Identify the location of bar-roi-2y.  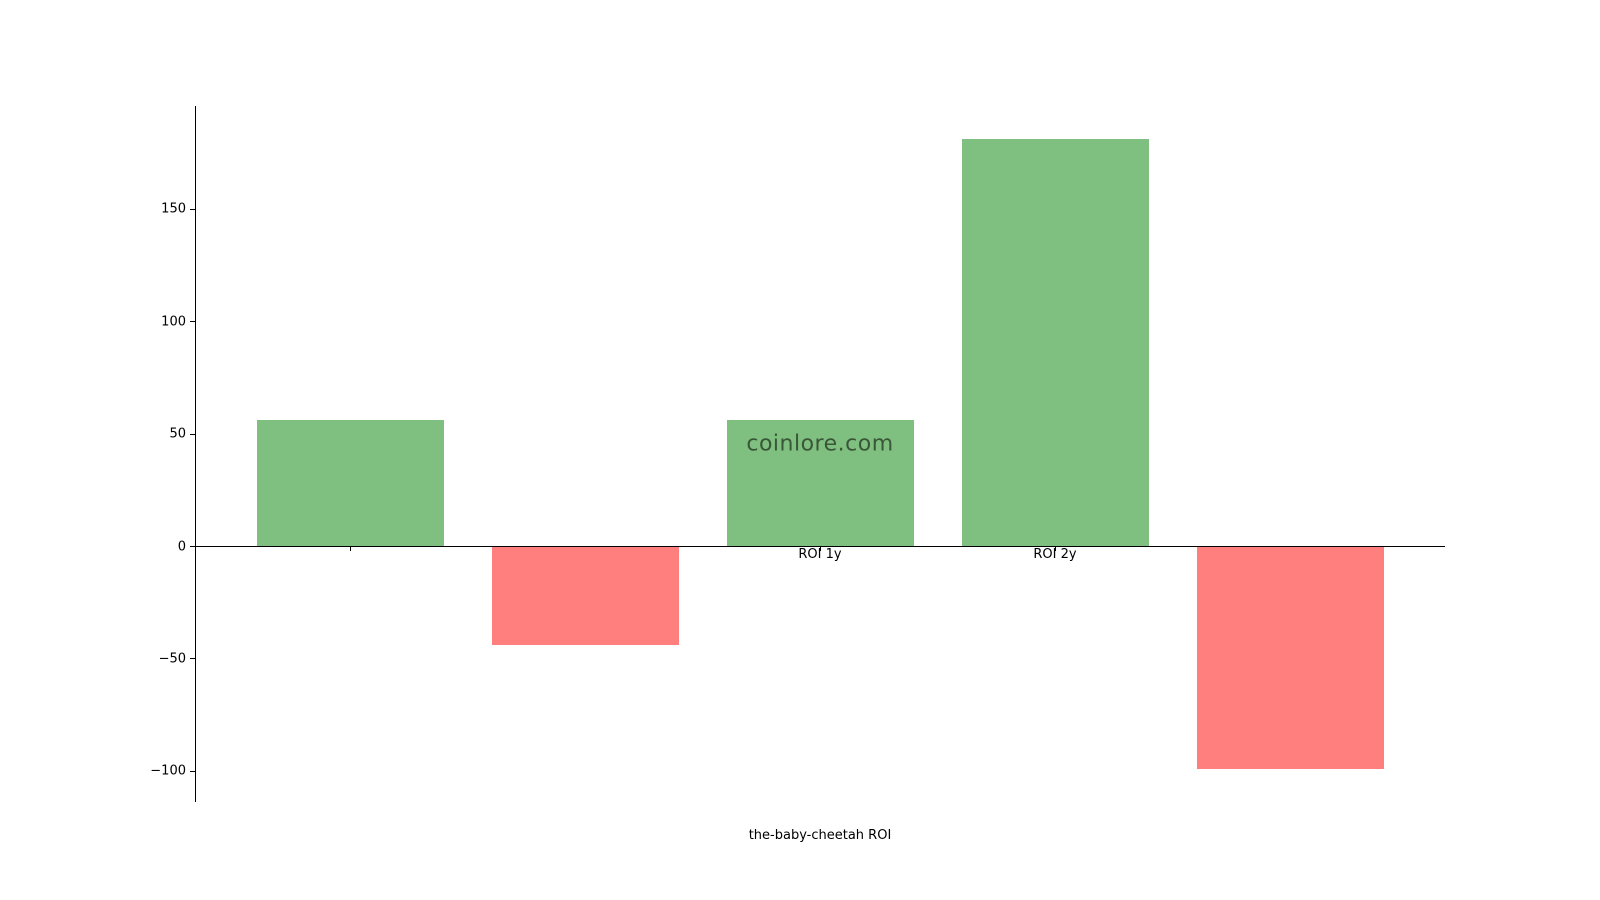
(1055, 342).